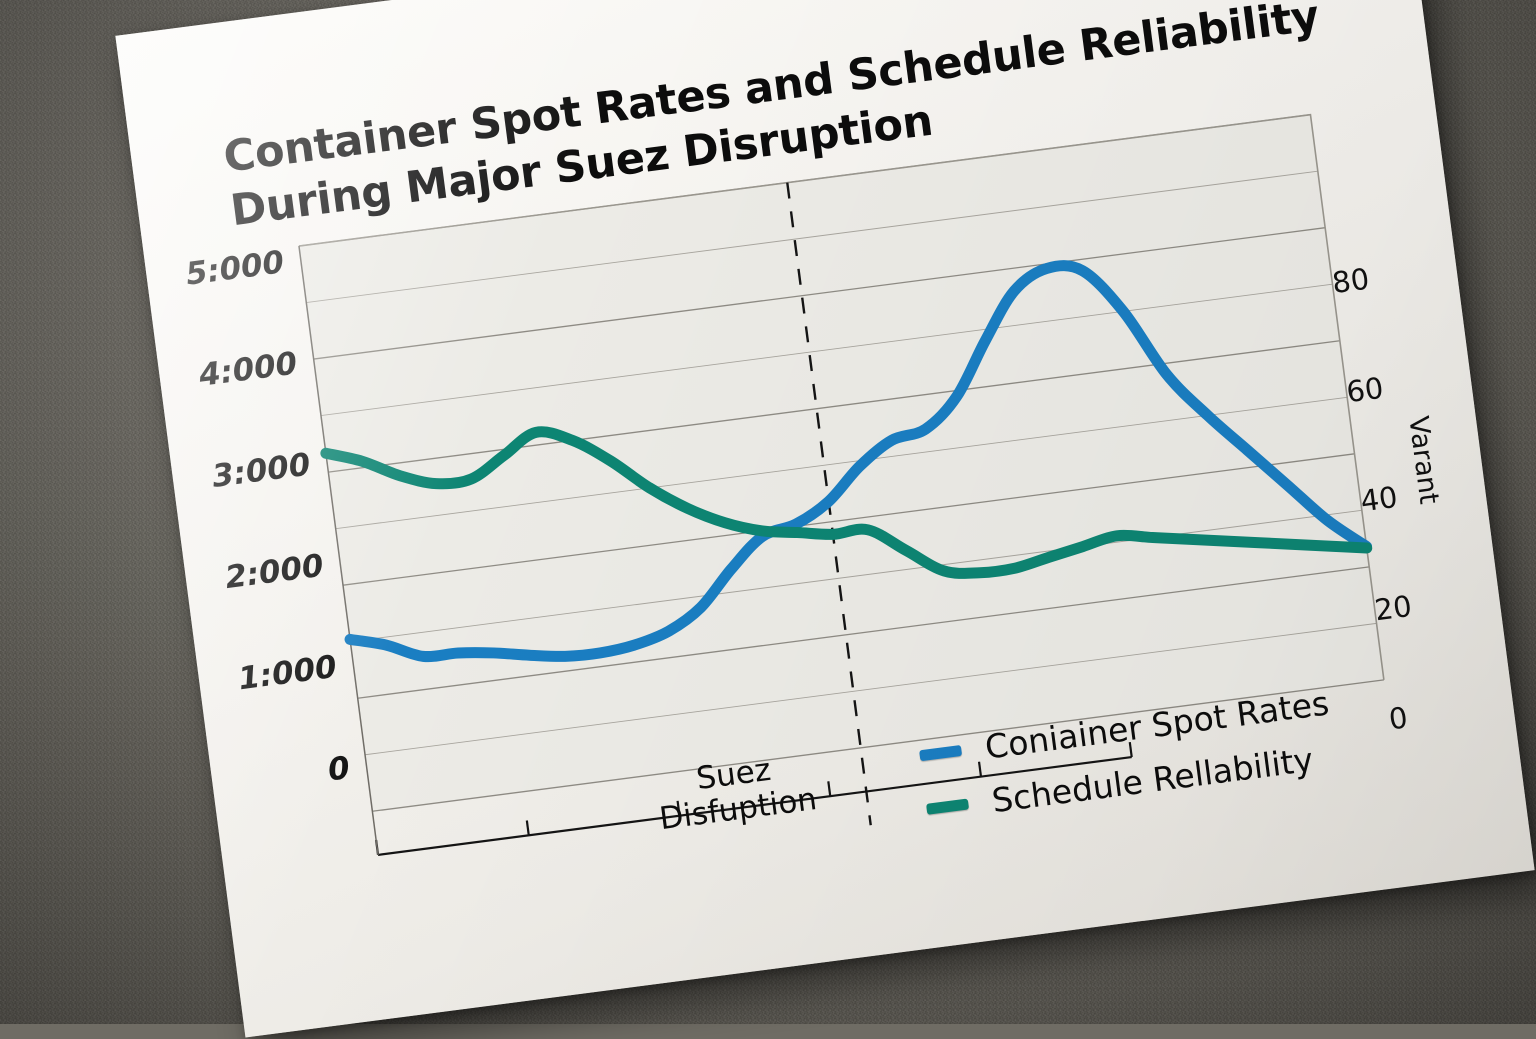 This screenshot has width=1536, height=1039. What do you see at coordinates (941, 752) in the screenshot?
I see `legend-swatch-container-spot-rates` at bounding box center [941, 752].